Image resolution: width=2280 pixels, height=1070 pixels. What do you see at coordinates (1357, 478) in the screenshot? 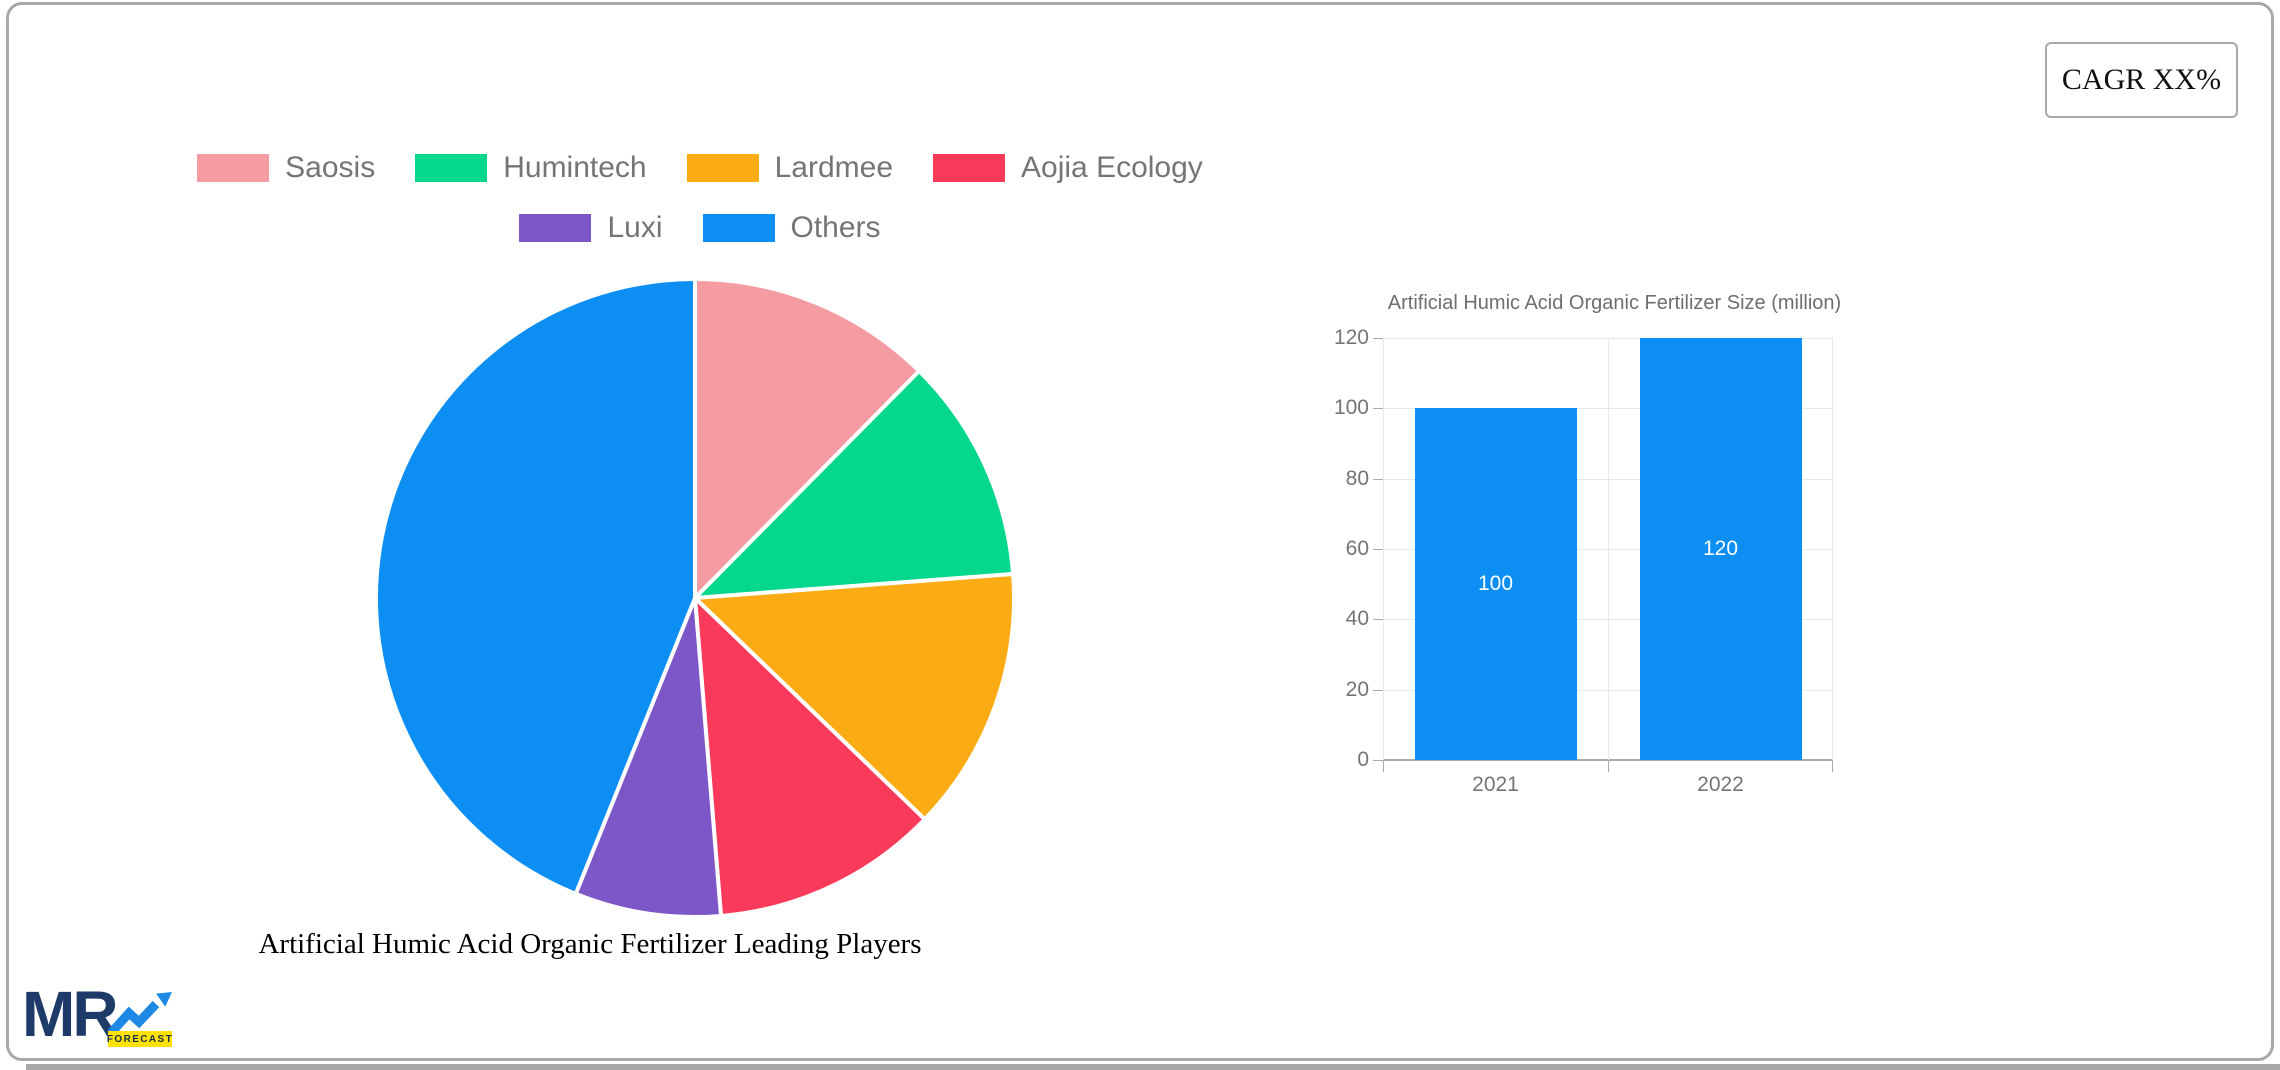
I see `y-axis-label-80: 80` at bounding box center [1357, 478].